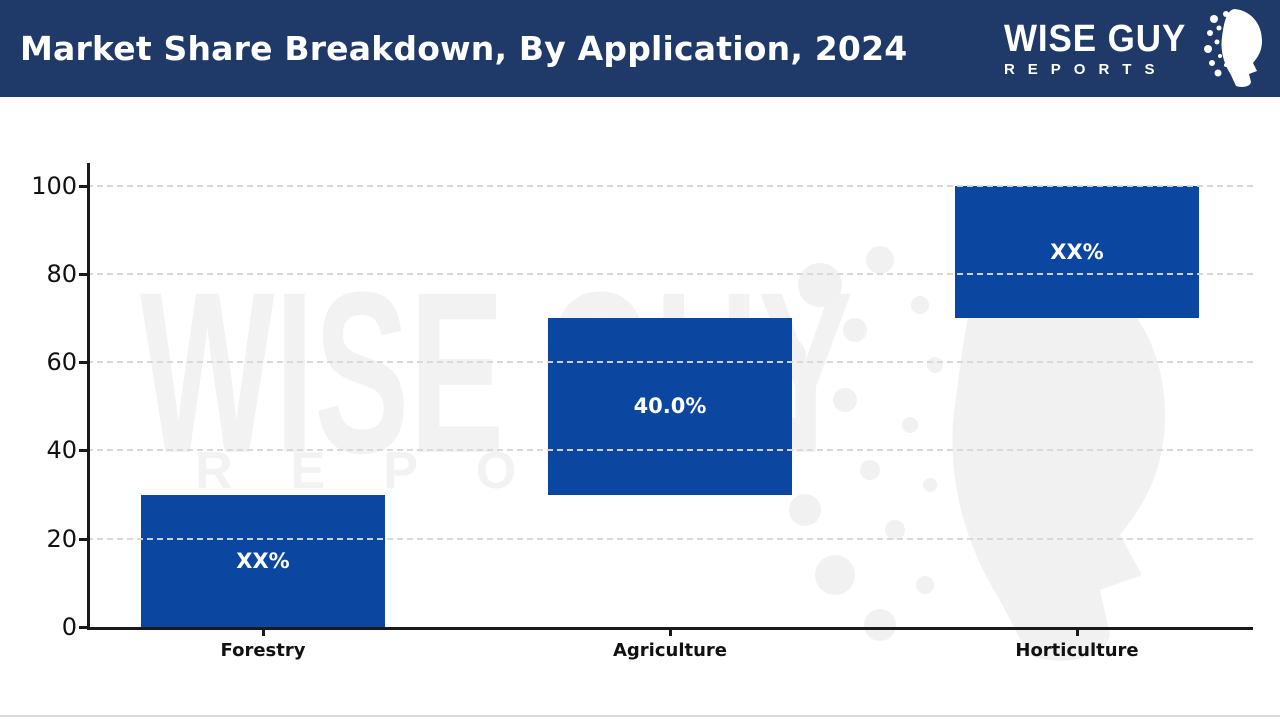  Describe the element at coordinates (1085, 69) in the screenshot. I see `logo-brand-sub: REPORTS` at that location.